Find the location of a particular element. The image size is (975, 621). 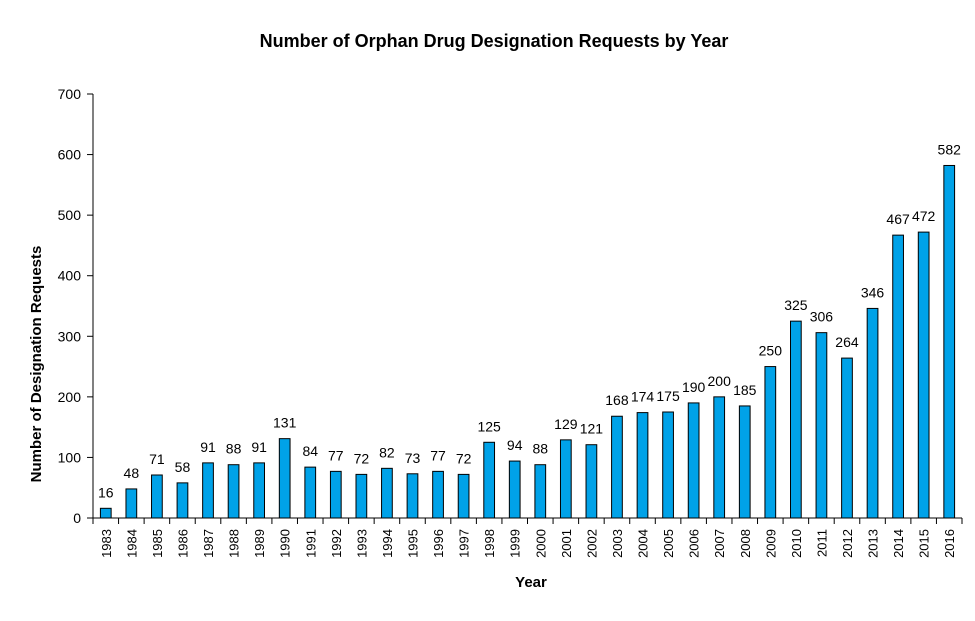

x-tick-label: 1991 is located at coordinates (310, 543).